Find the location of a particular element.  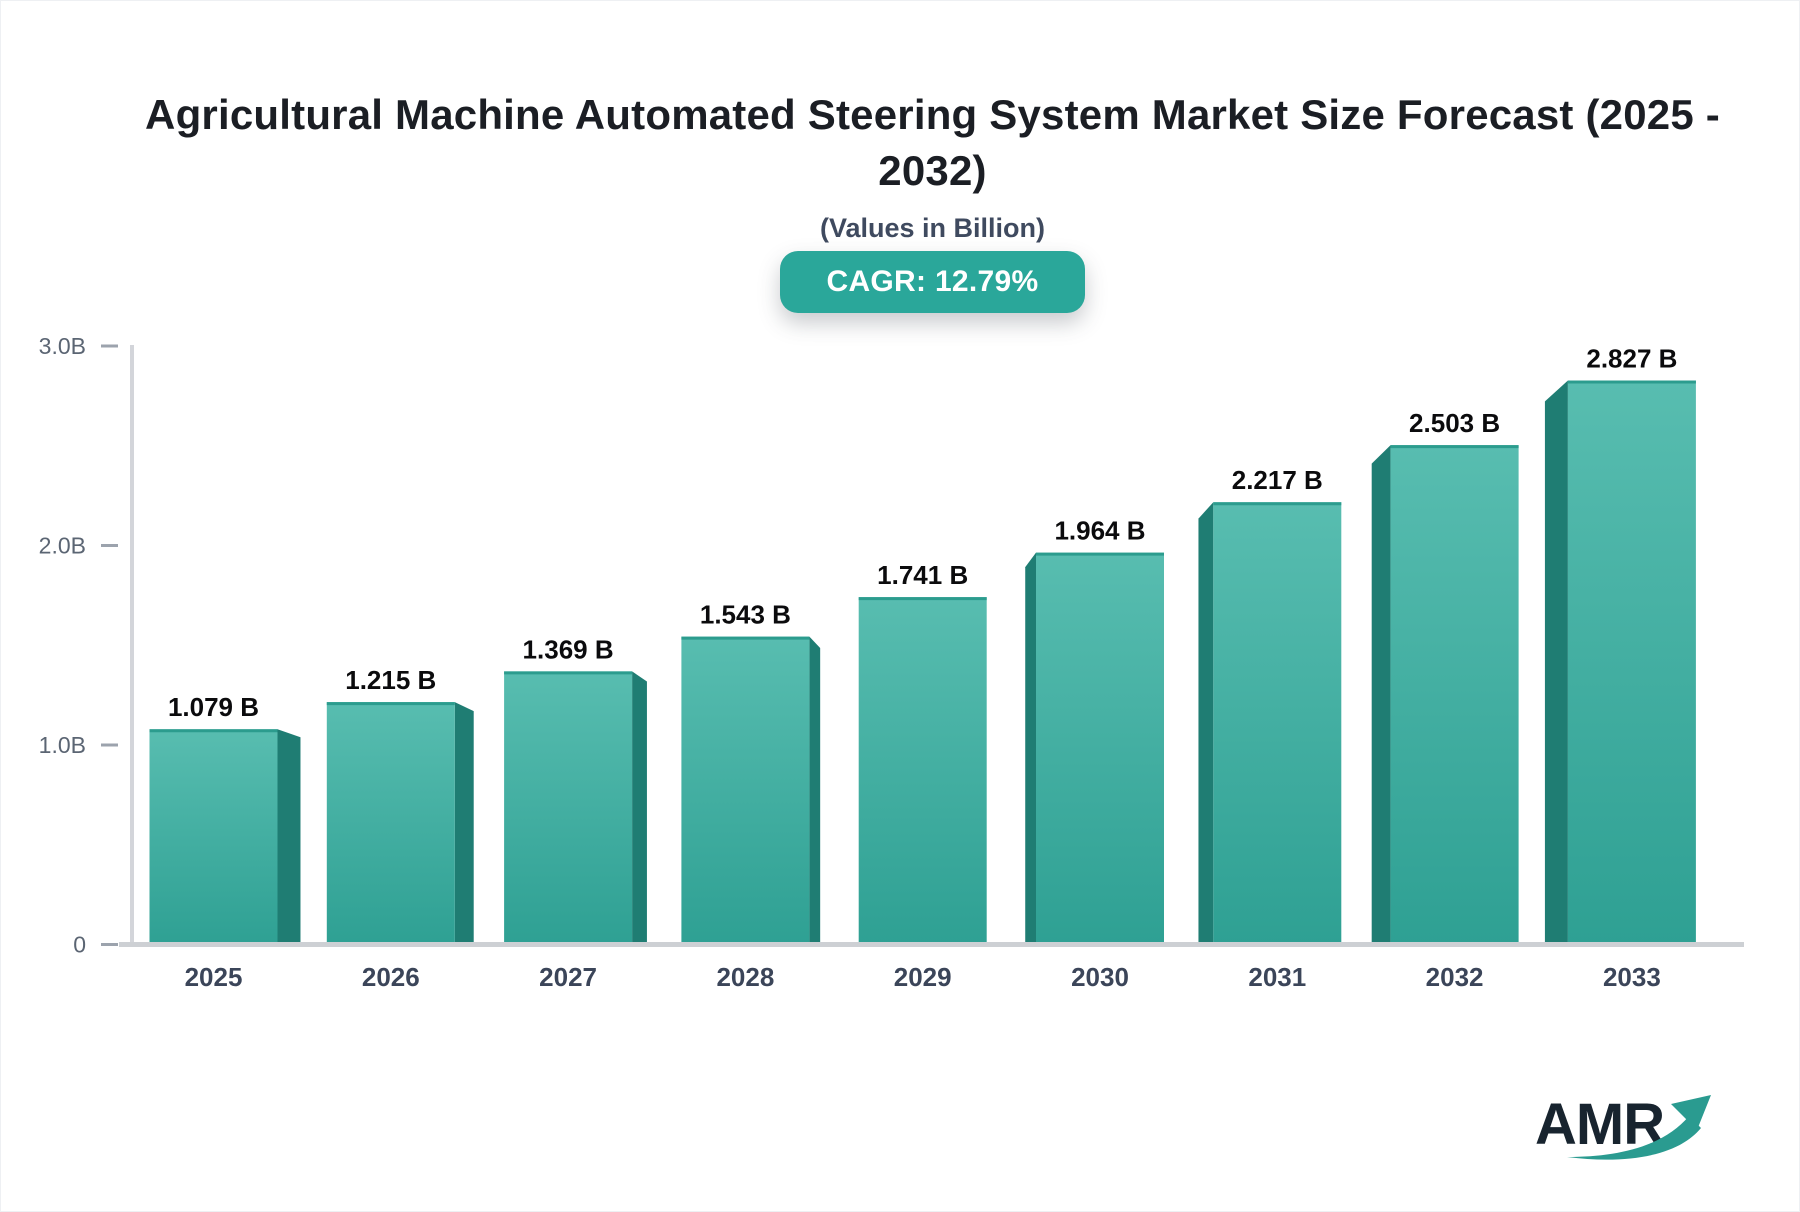

x-axis-label: 2031 is located at coordinates (1277, 977).